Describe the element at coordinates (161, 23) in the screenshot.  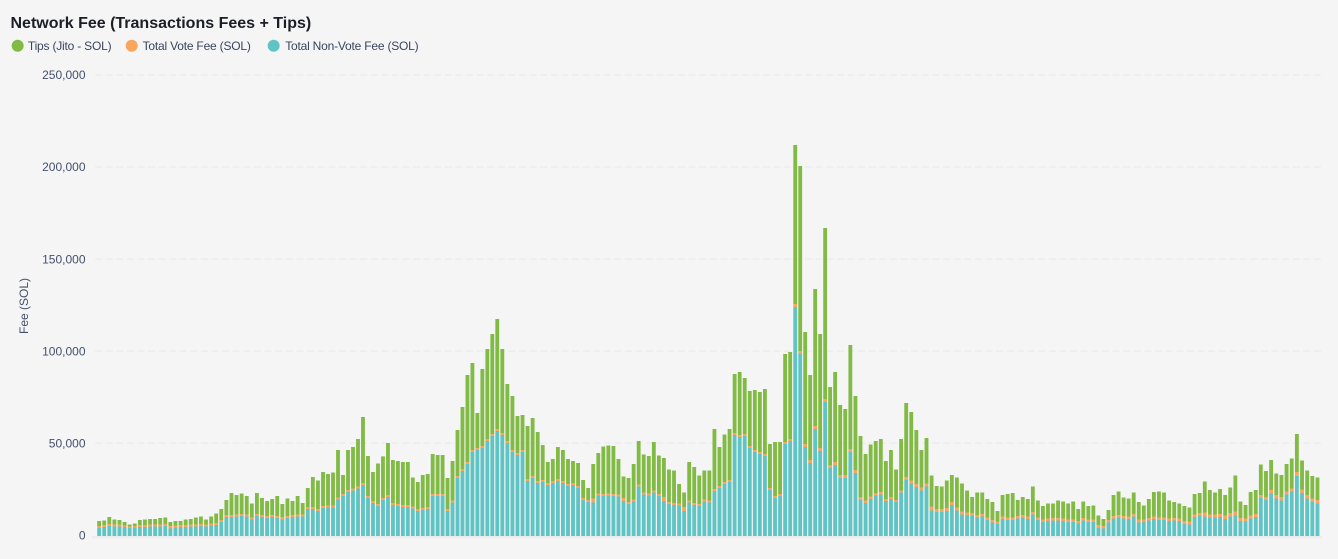
I see `svg-text:Network Fee (Transactions Fees: Network Fee (Transactions Fees + Tips)` at that location.